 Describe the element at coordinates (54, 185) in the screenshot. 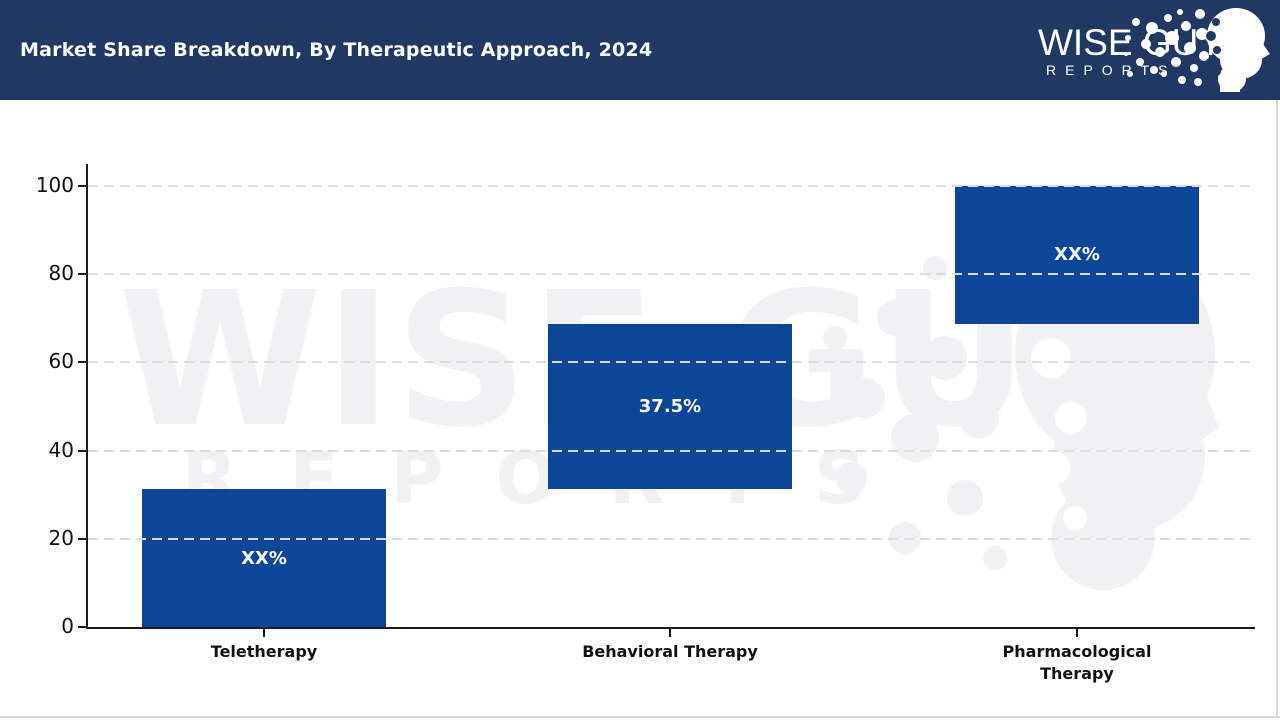

I see `y-tick-label: 100` at that location.